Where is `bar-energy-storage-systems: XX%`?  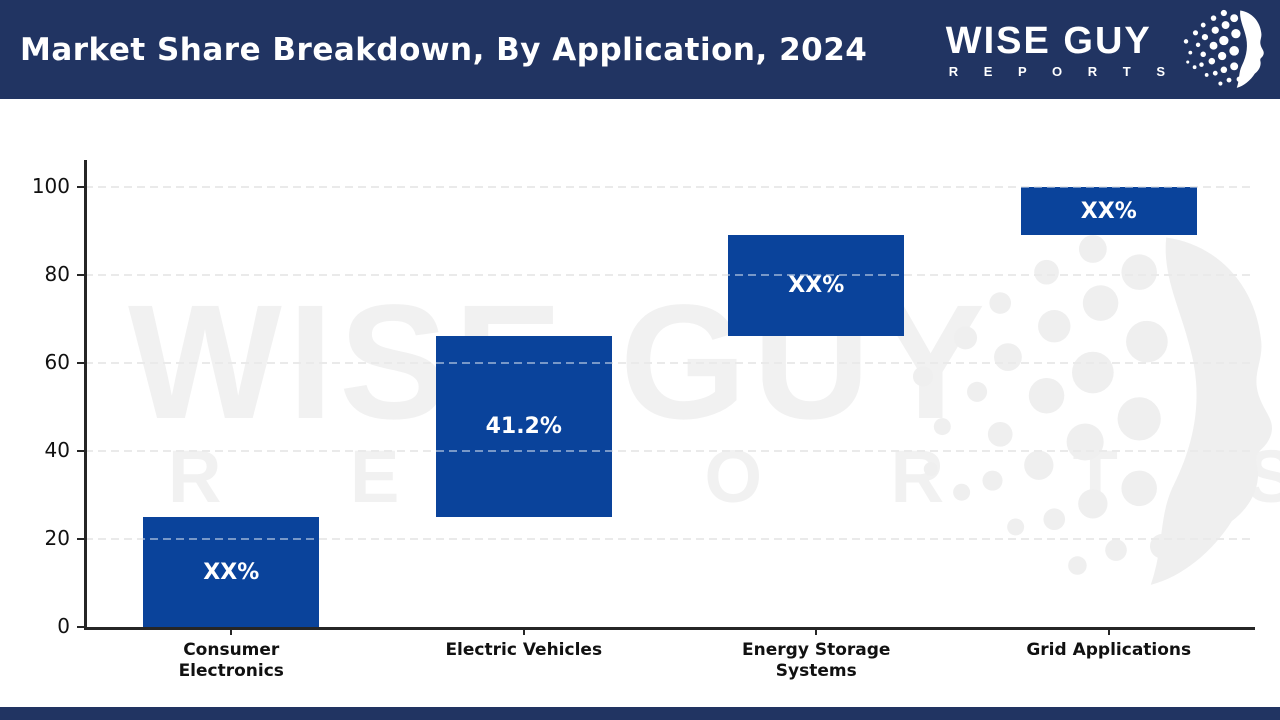 bar-energy-storage-systems: XX% is located at coordinates (816, 285).